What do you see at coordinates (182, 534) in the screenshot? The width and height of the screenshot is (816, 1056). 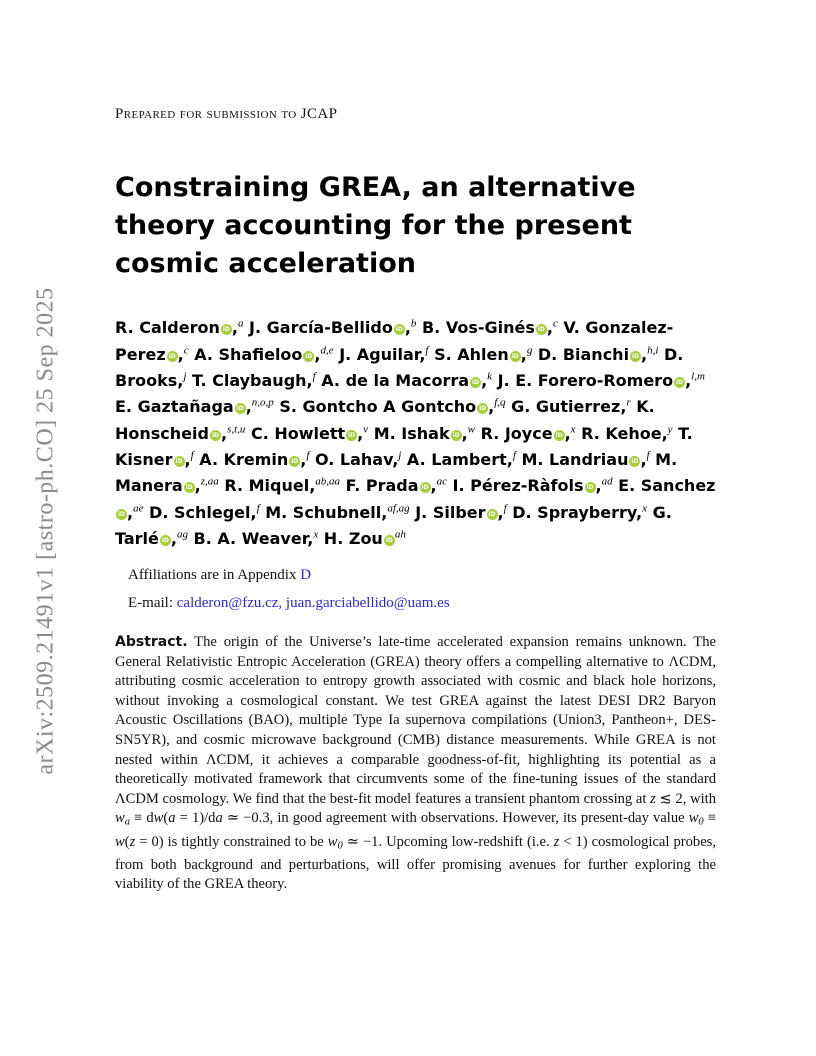 I see `affiliation-superscript: ag` at bounding box center [182, 534].